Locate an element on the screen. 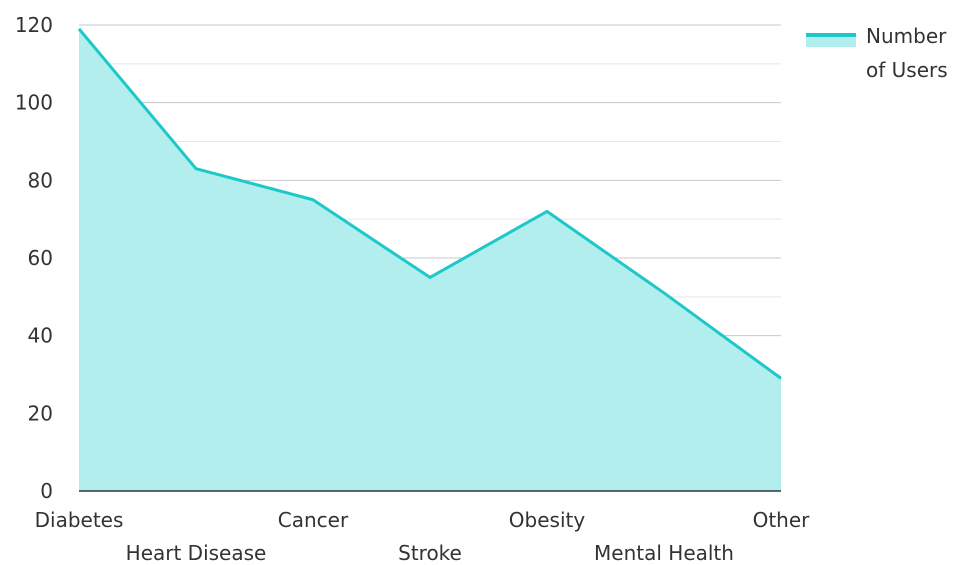  x-tick-label: Obesity is located at coordinates (547, 520).